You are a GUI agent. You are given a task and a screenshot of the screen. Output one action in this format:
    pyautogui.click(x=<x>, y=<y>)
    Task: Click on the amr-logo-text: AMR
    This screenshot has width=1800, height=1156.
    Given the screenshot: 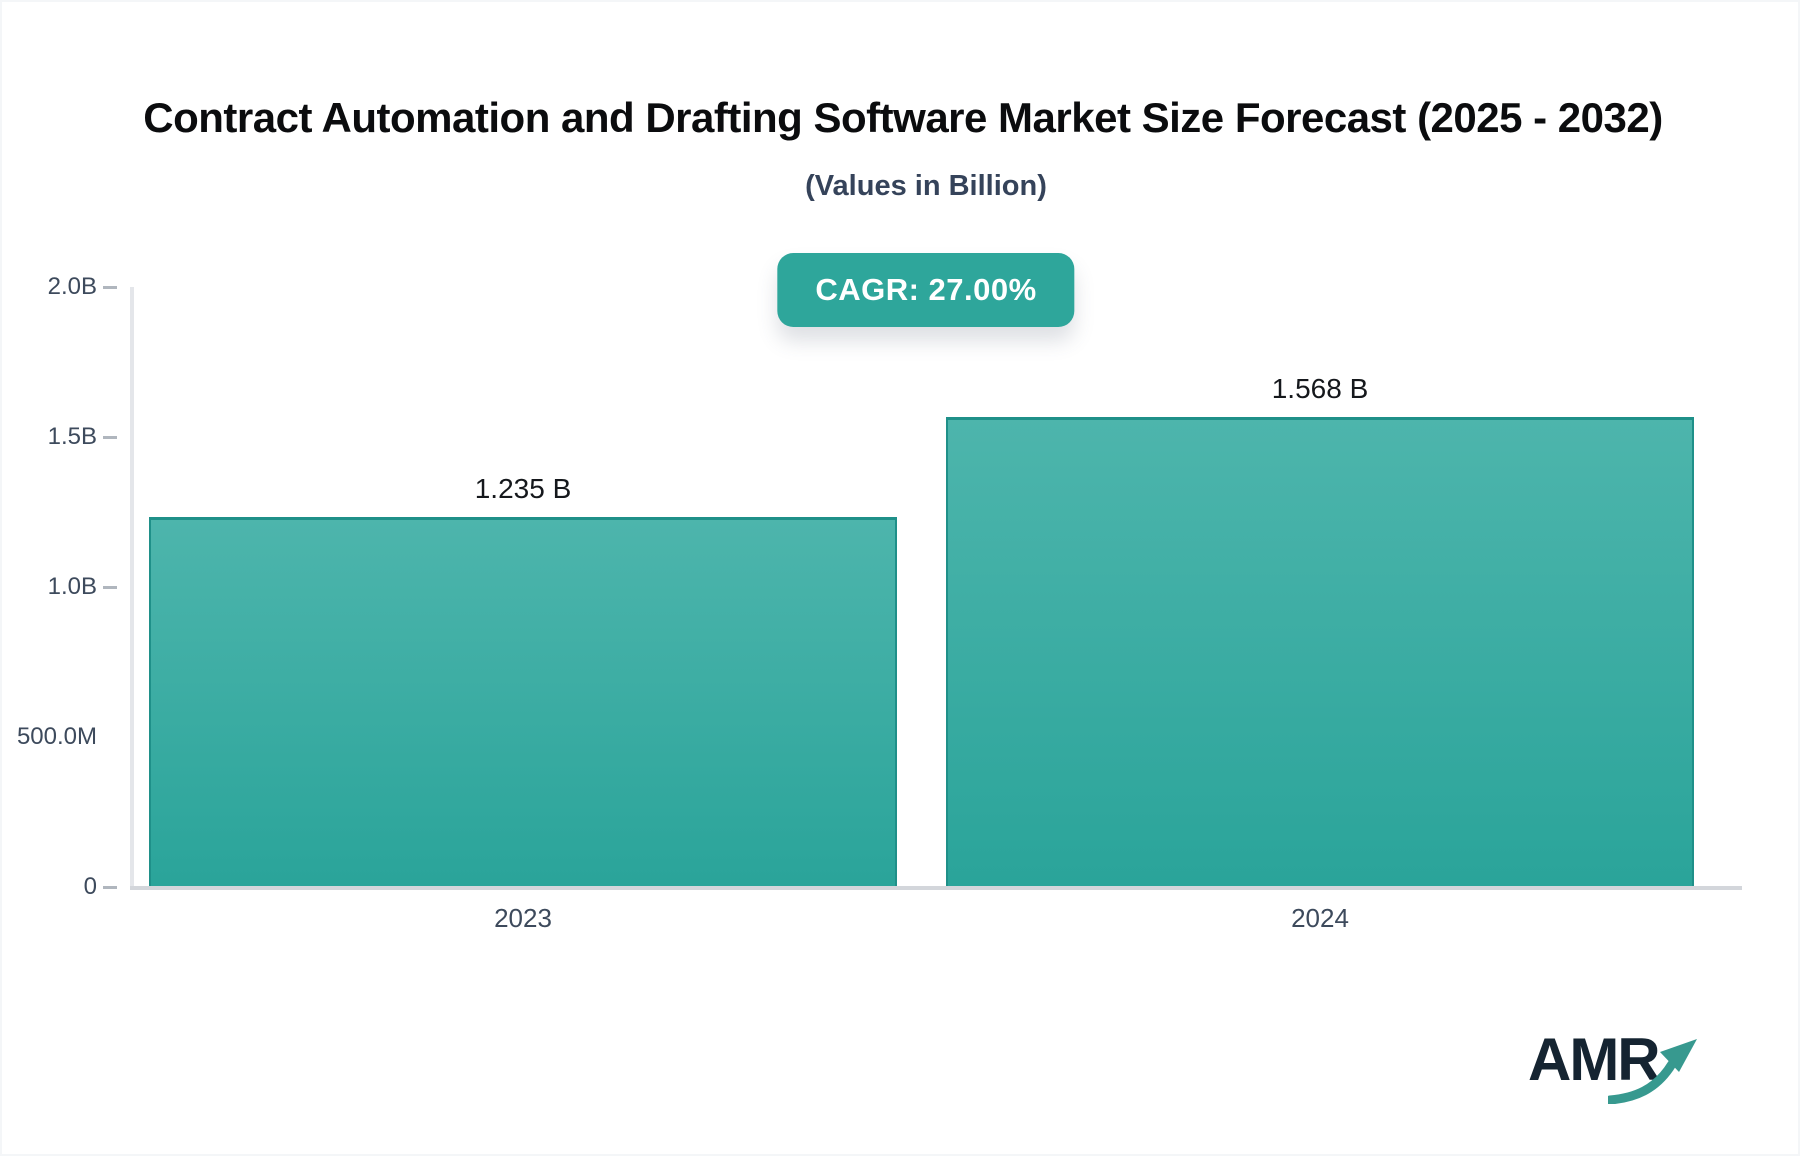 What is the action you would take?
    pyautogui.click(x=1594, y=1059)
    